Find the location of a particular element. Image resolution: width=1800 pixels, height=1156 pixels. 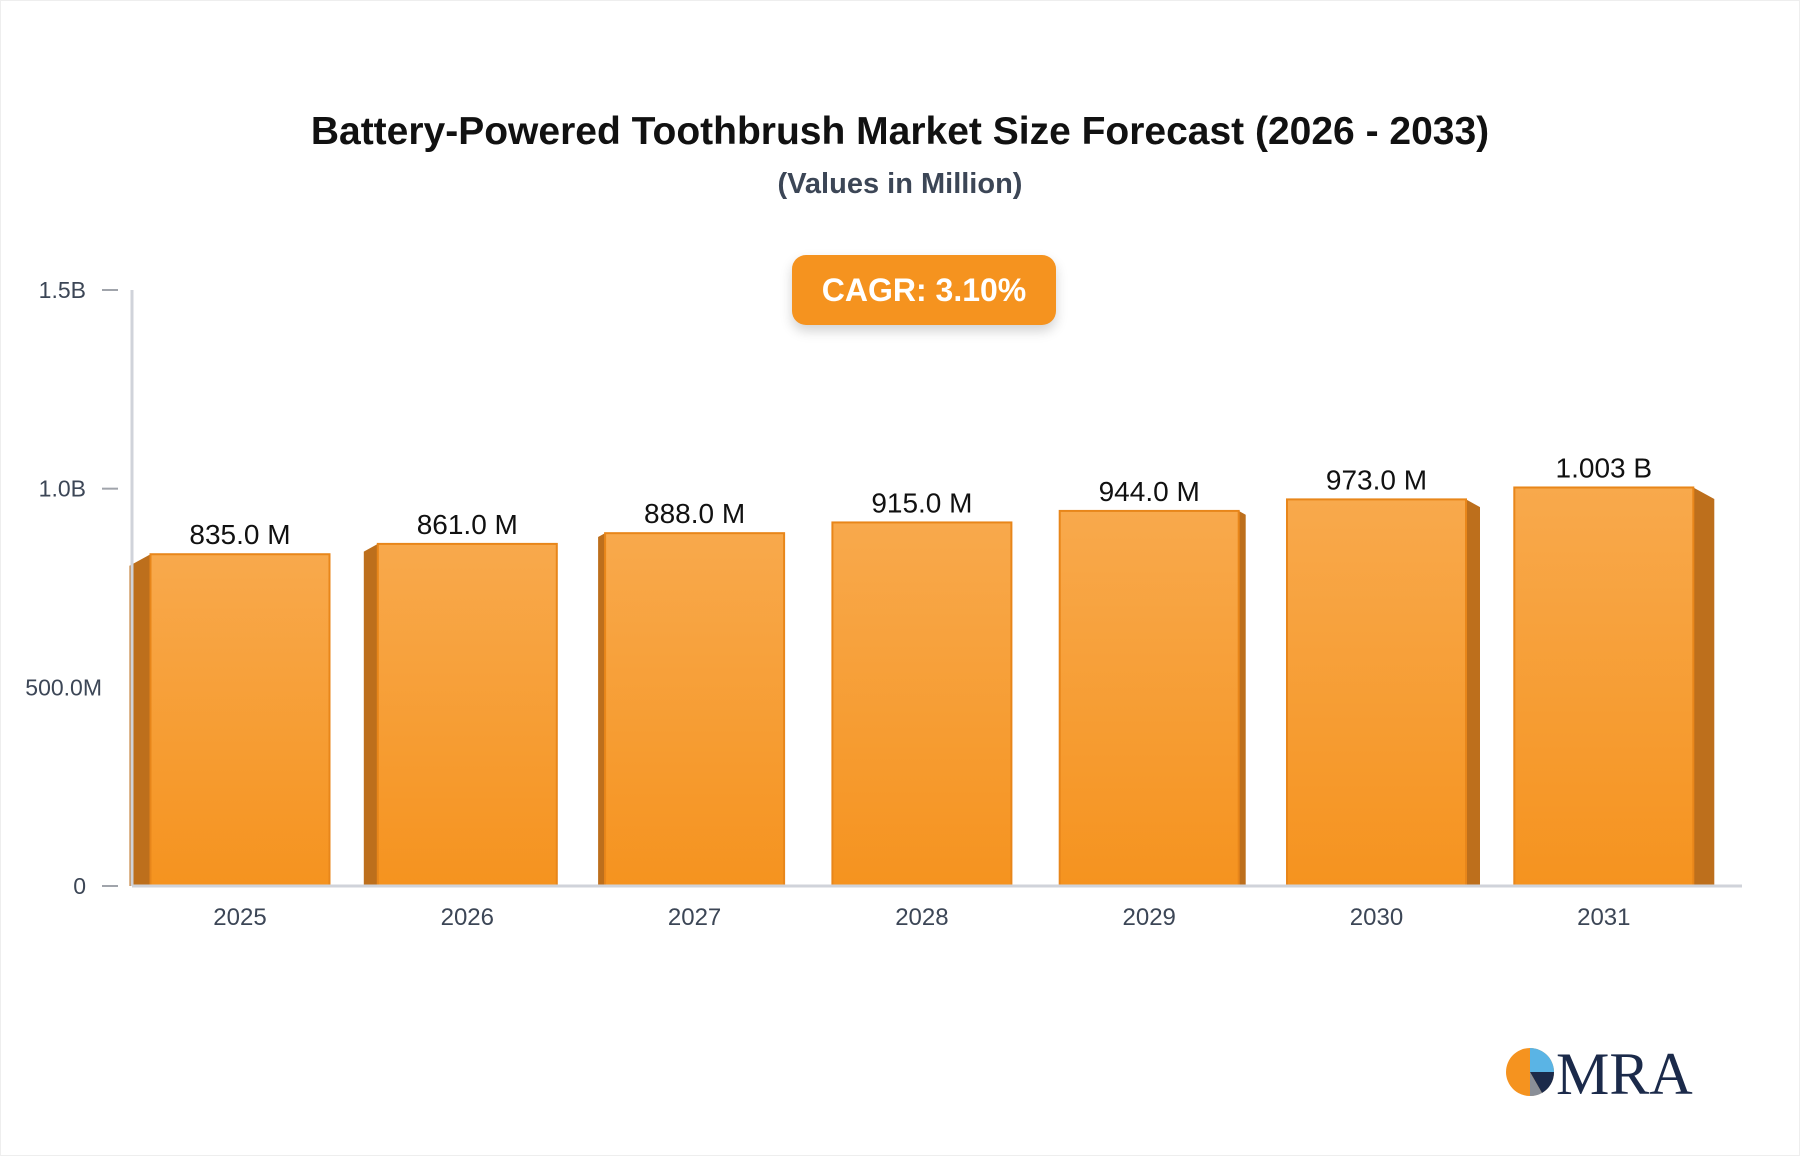

logo-mark-icon: MRA is located at coordinates (1599, 1071).